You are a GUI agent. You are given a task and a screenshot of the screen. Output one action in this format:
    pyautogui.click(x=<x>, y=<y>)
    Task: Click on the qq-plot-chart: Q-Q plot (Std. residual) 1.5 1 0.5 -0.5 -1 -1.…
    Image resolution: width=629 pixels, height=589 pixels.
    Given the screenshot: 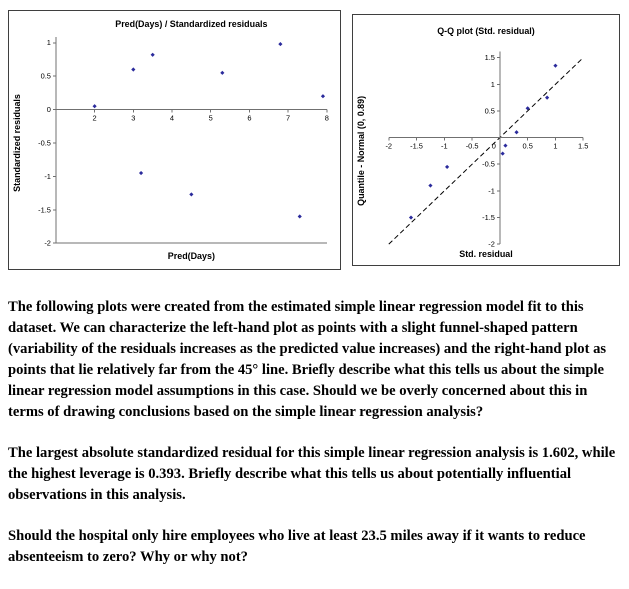 What is the action you would take?
    pyautogui.click(x=472, y=142)
    